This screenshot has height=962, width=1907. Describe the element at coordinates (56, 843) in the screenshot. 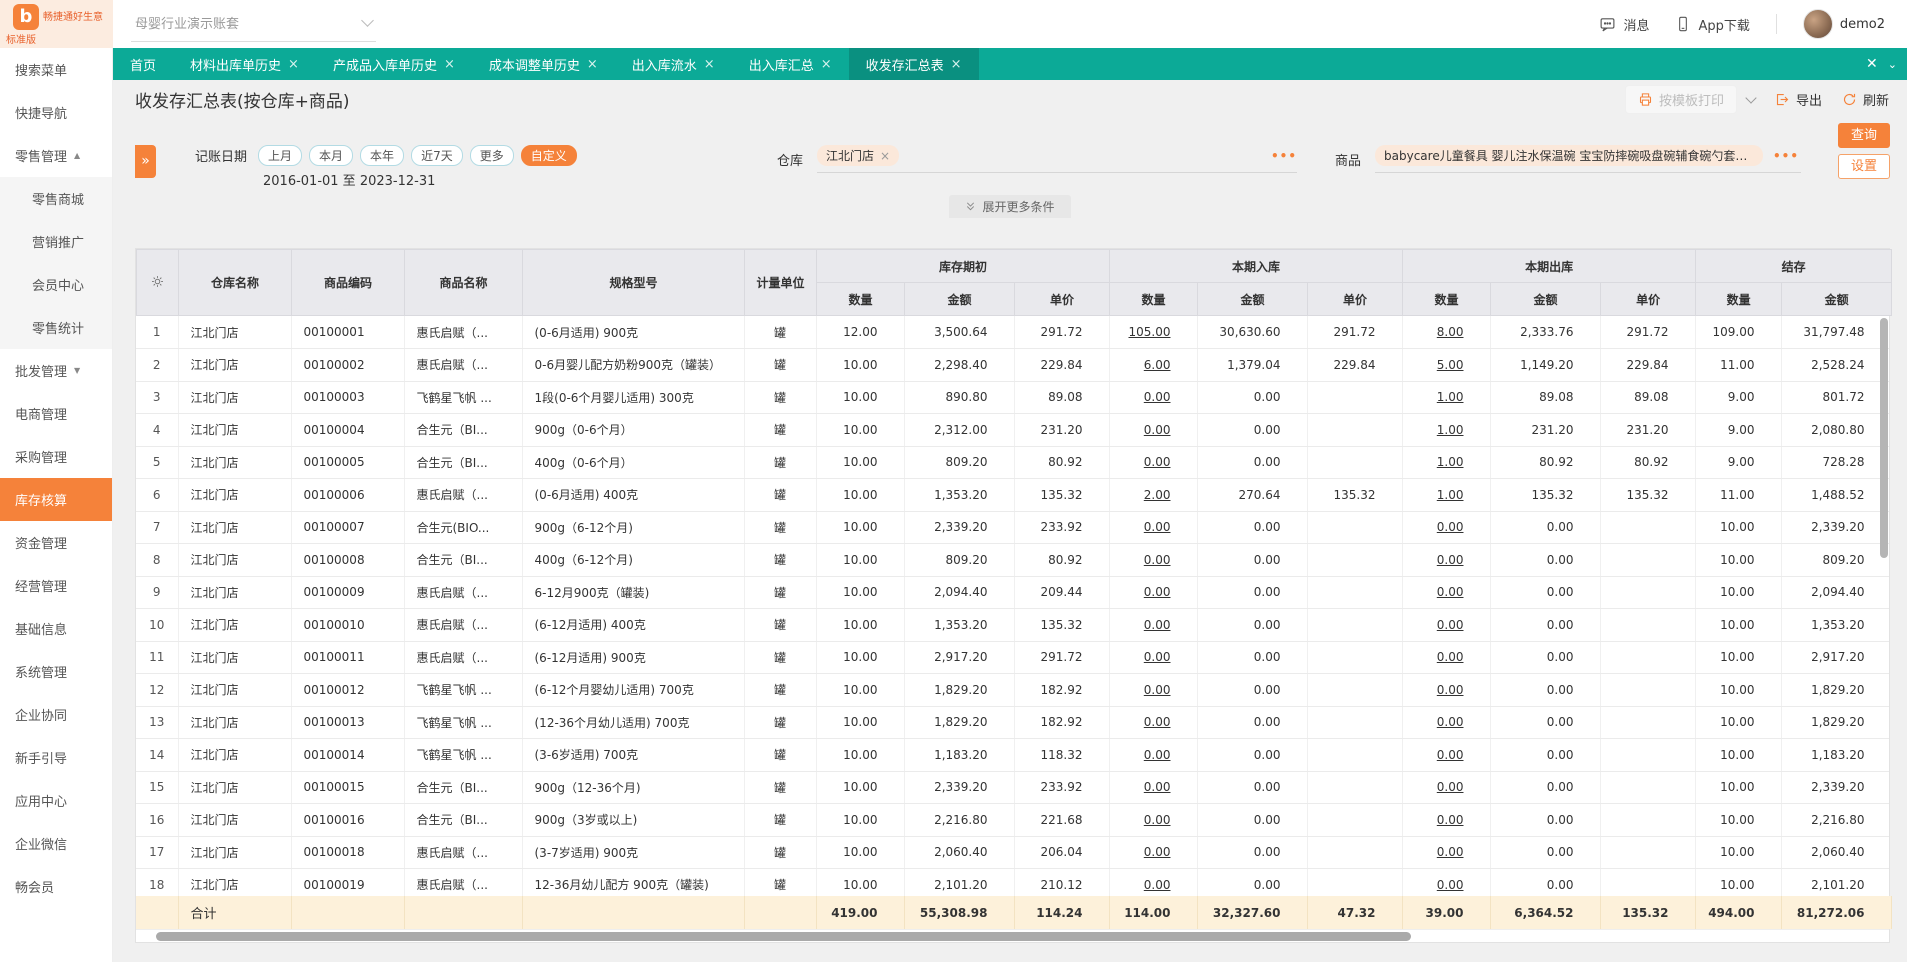

I see `sidebar-item: 企业微信` at that location.